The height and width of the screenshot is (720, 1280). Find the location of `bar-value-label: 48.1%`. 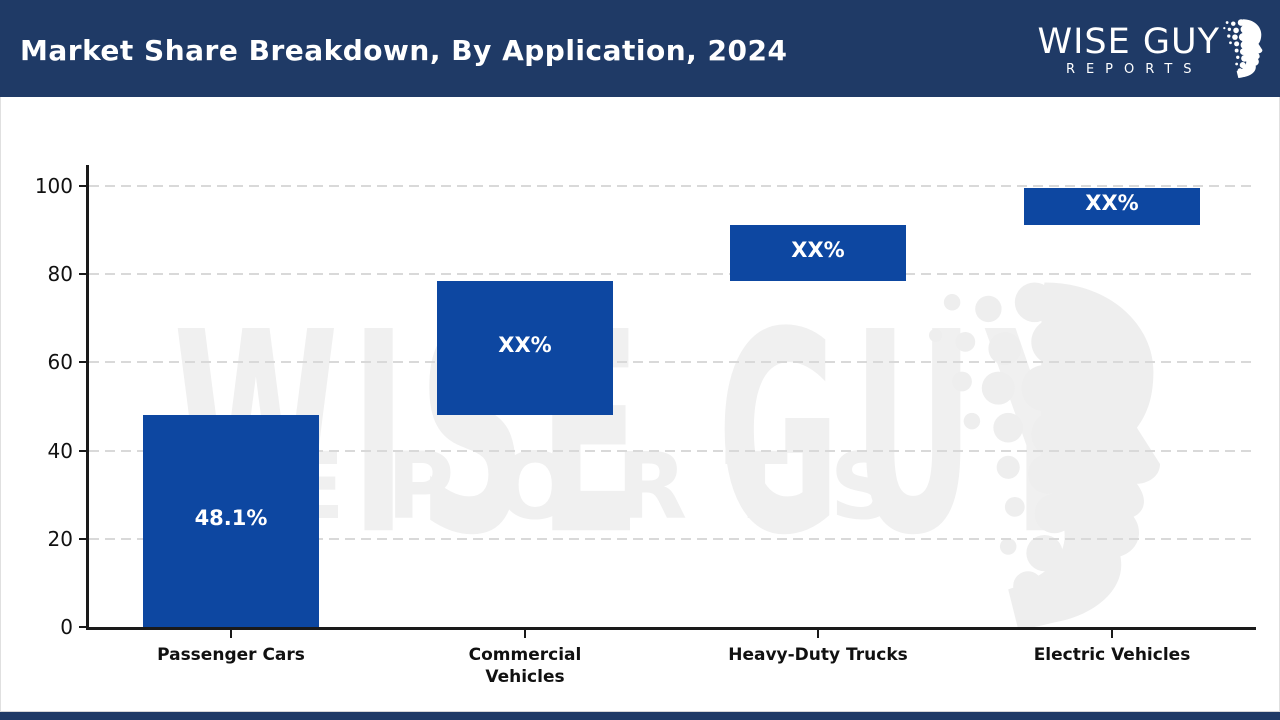

bar-value-label: 48.1% is located at coordinates (231, 517).